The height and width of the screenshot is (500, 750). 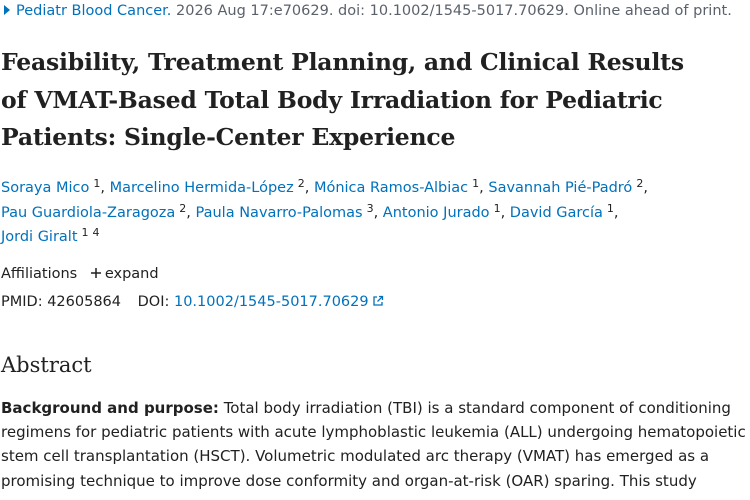 What do you see at coordinates (45, 188) in the screenshot?
I see `author-name: Soraya Mico` at bounding box center [45, 188].